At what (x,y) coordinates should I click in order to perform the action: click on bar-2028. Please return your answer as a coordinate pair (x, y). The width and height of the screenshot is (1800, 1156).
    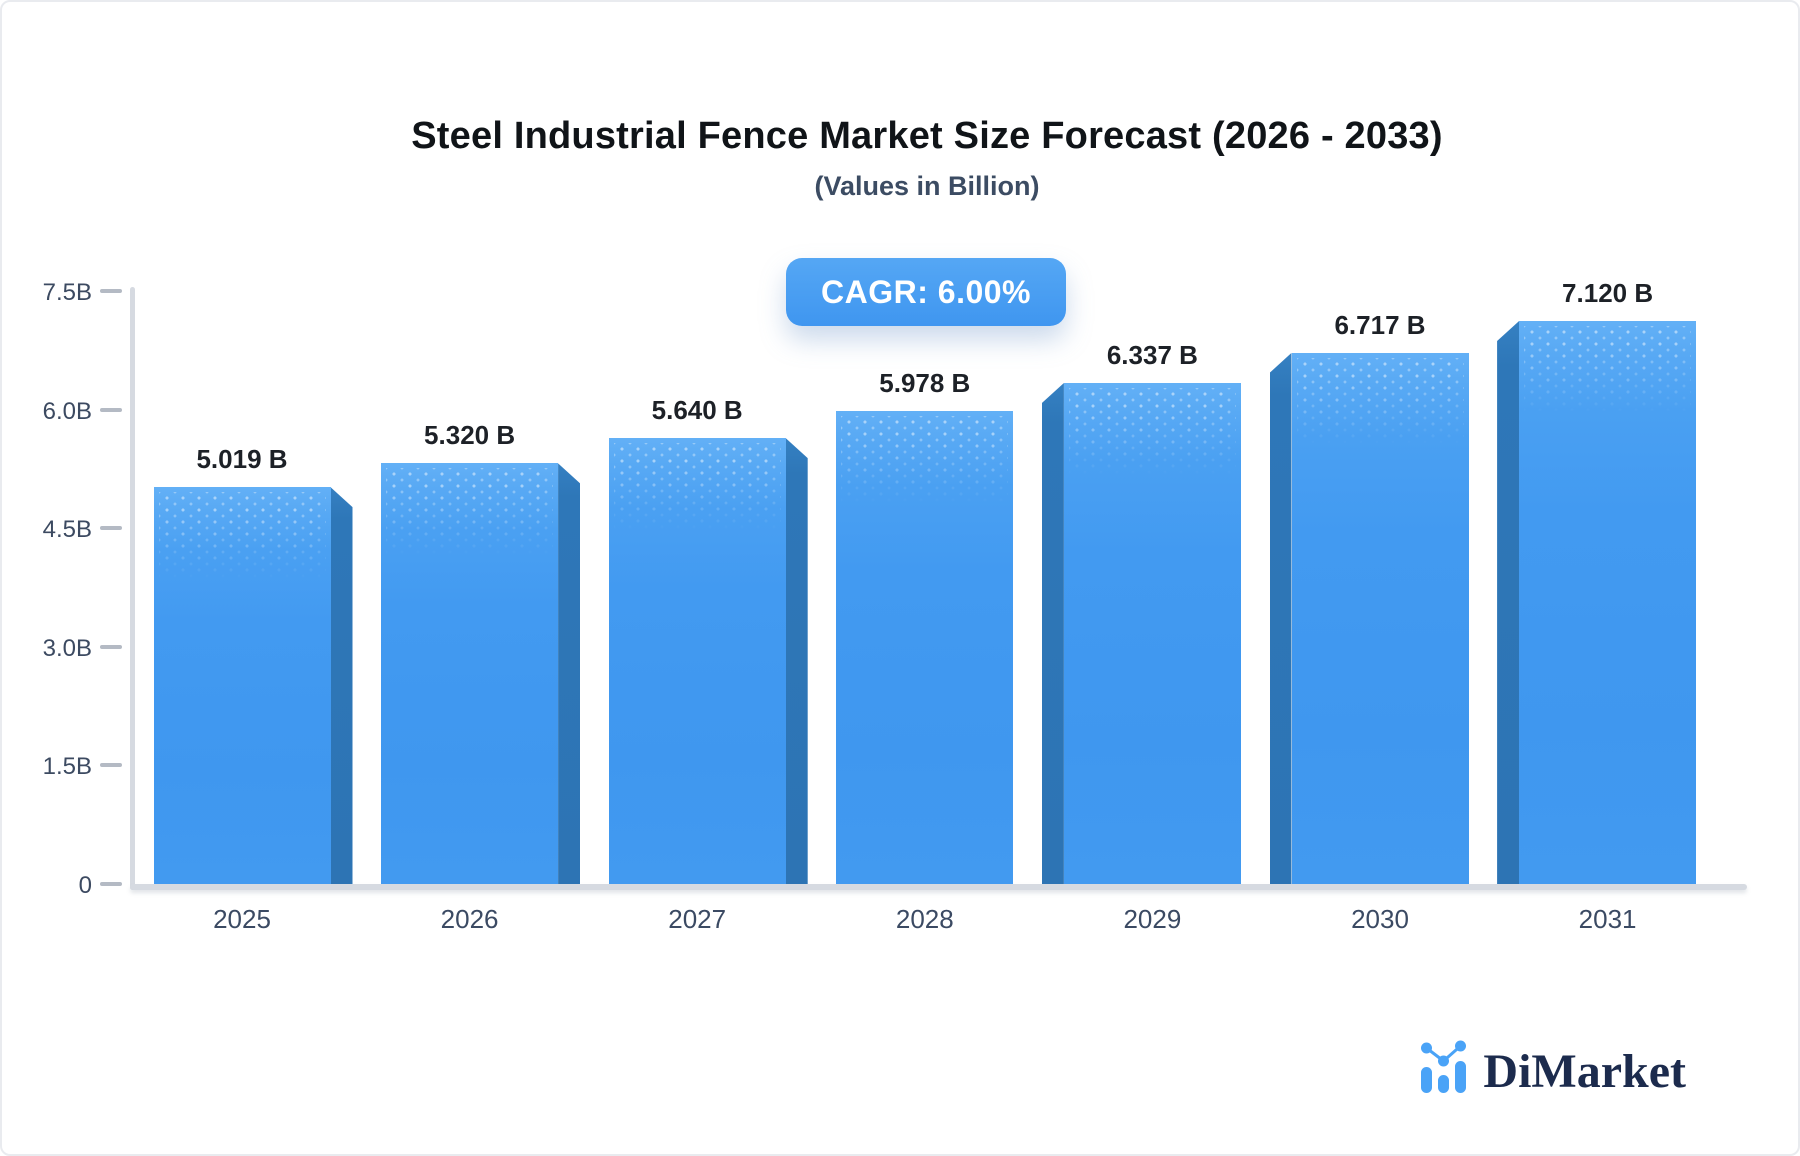
    Looking at the image, I should click on (925, 647).